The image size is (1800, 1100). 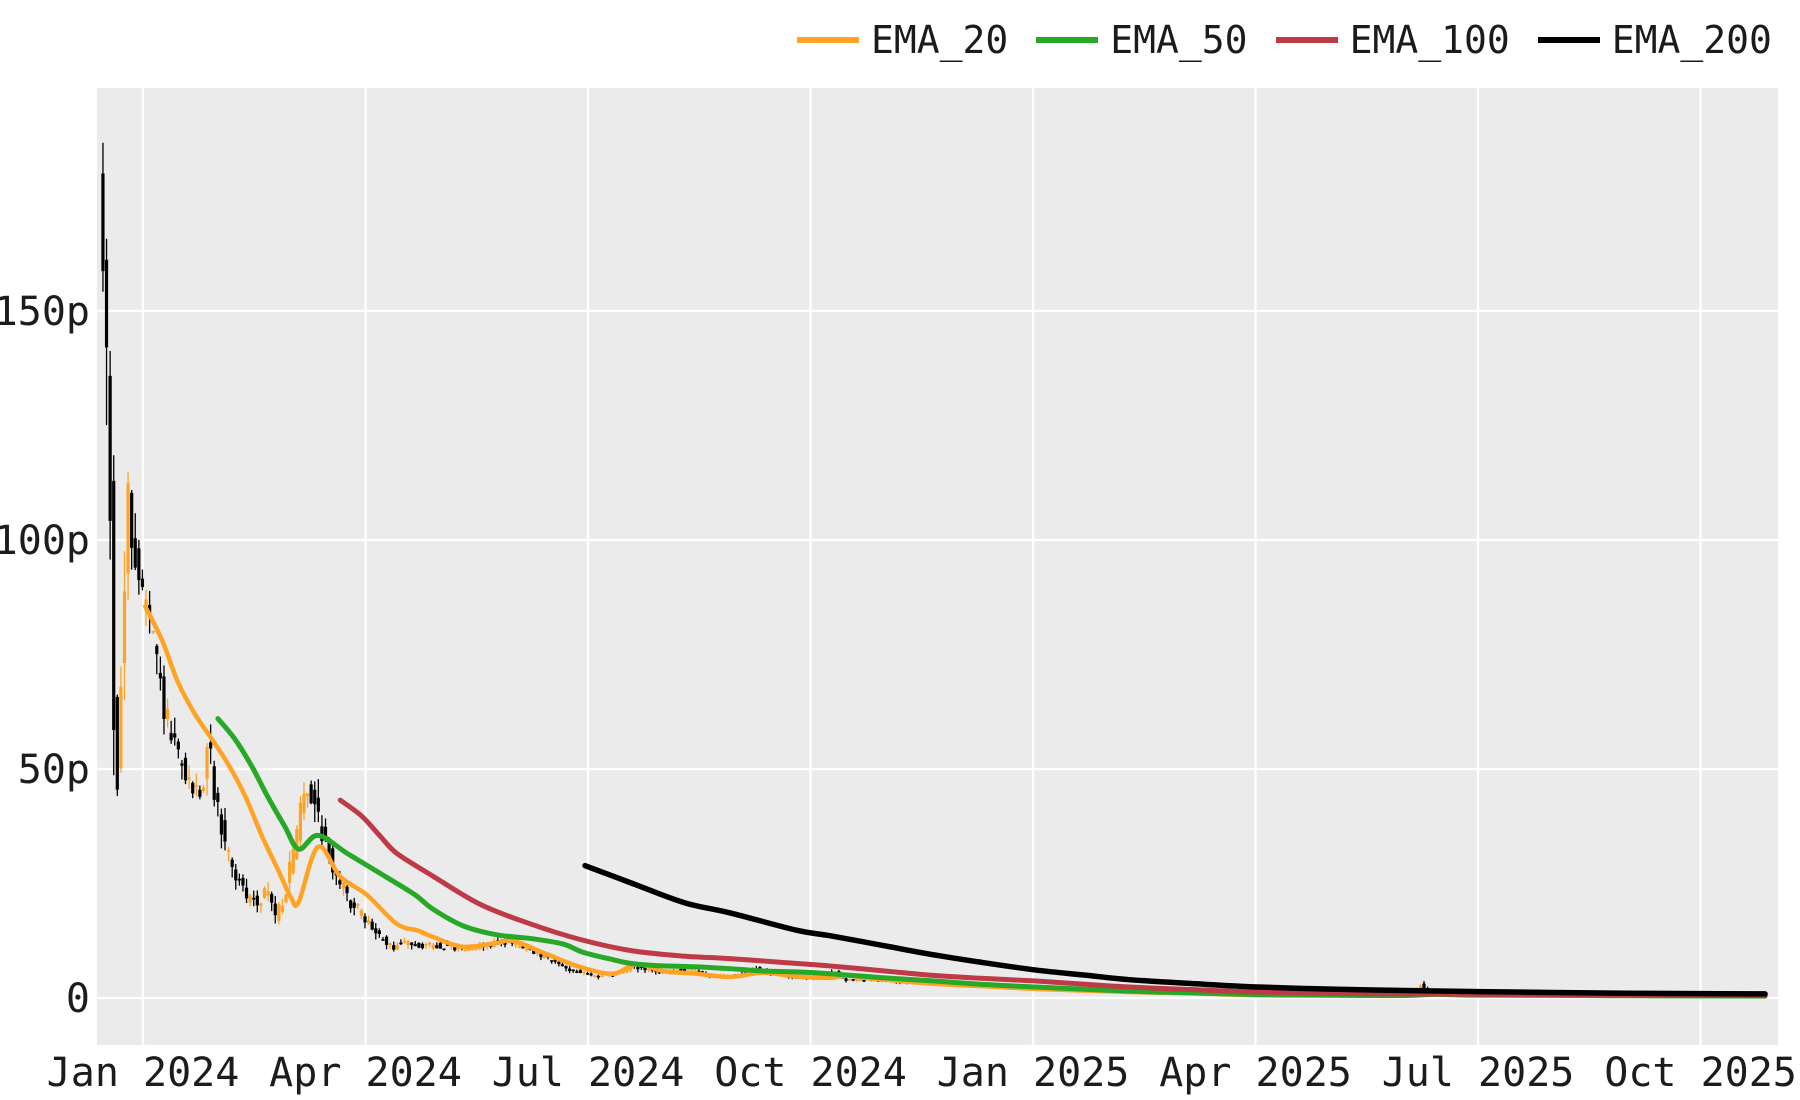 I want to click on legend-item-ema_20: EMA_20, so click(x=902, y=40).